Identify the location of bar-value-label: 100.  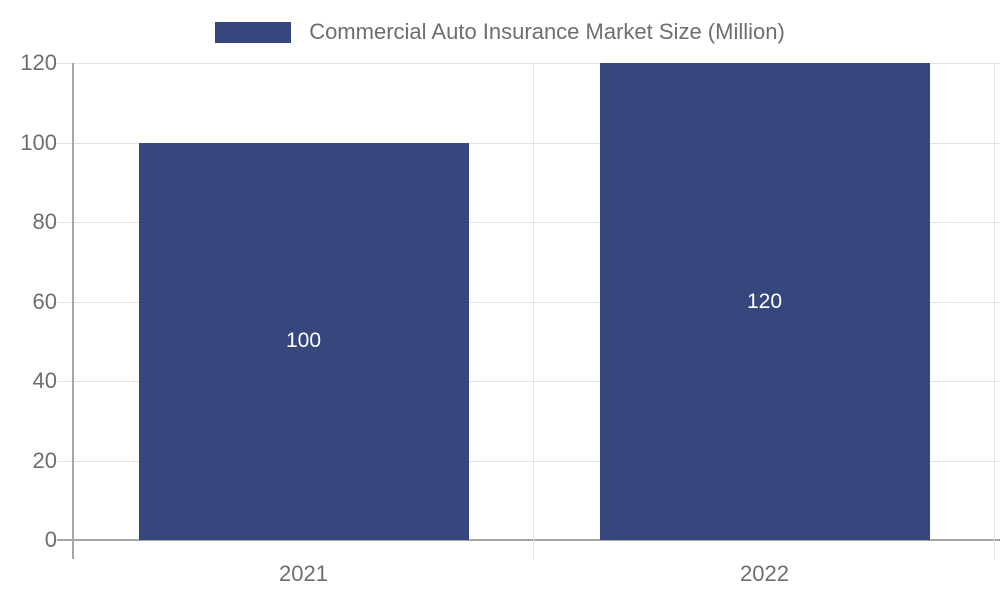
(303, 341).